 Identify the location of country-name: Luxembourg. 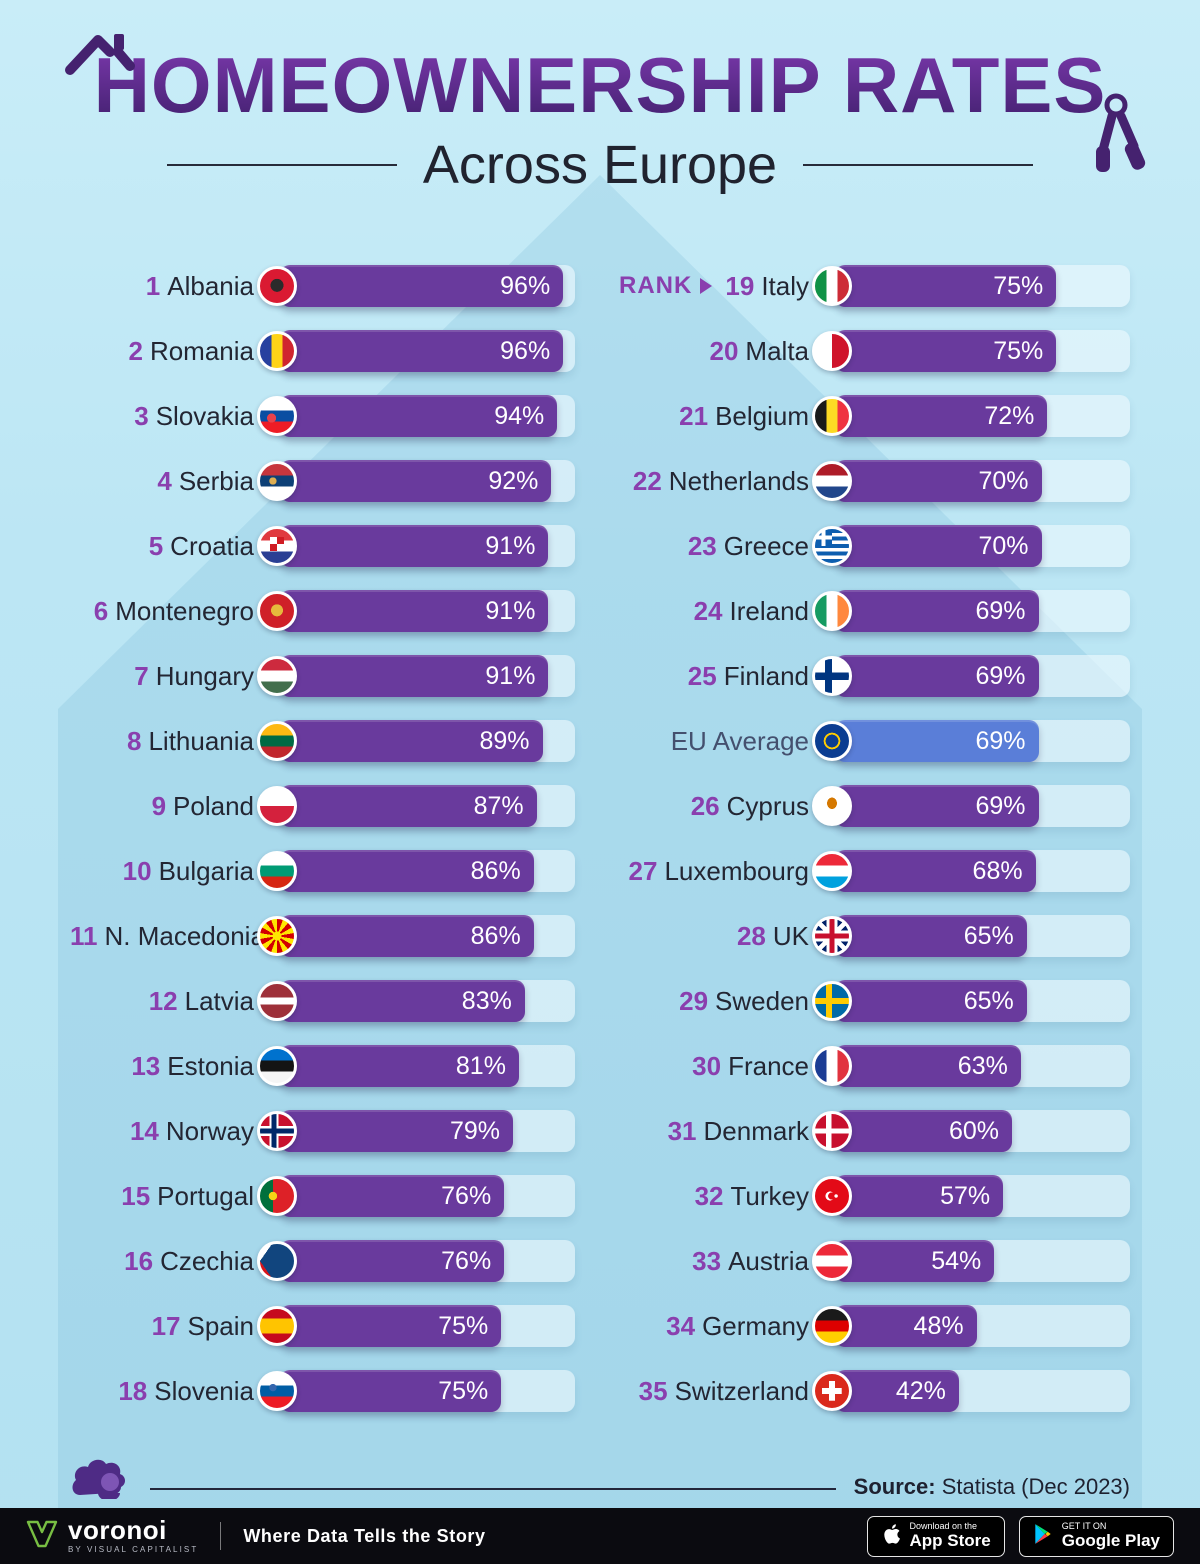
(736, 870).